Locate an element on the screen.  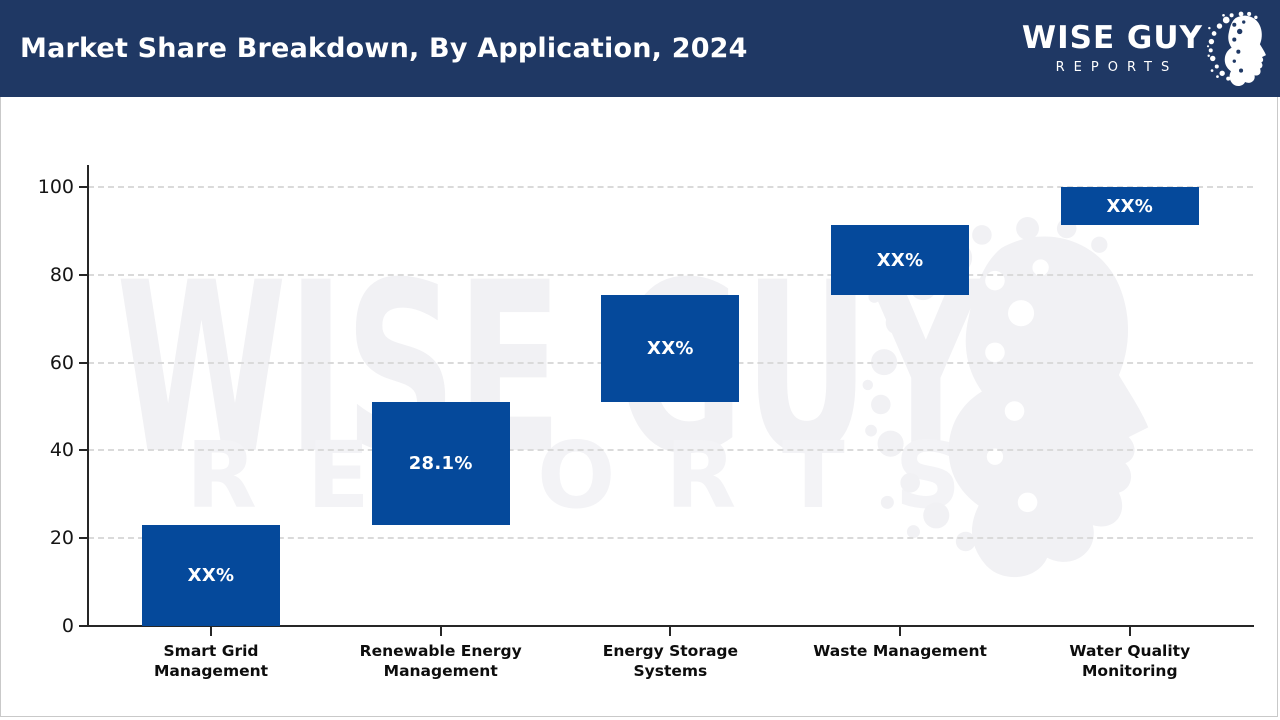
wiseguy-logo-text: WISE GUY REPORTS is located at coordinates (1112, 47).